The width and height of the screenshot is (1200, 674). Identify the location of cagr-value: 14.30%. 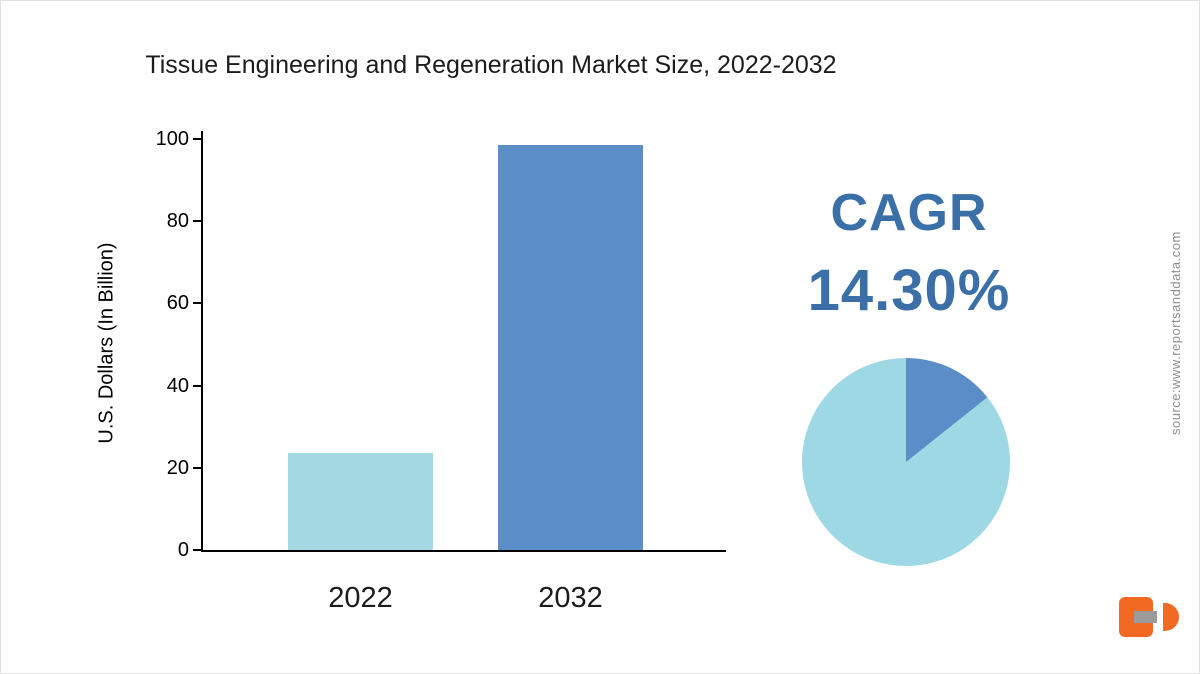
(909, 290).